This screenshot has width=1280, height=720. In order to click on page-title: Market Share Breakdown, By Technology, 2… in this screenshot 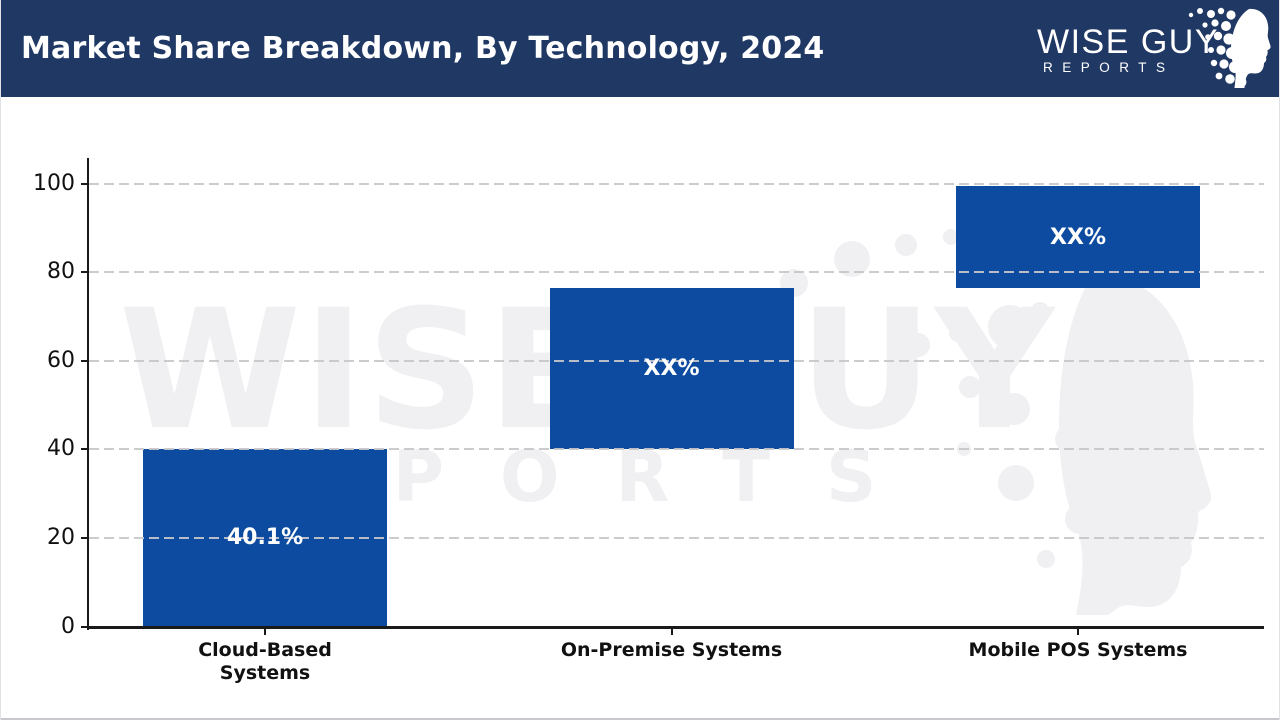, I will do `click(423, 48)`.